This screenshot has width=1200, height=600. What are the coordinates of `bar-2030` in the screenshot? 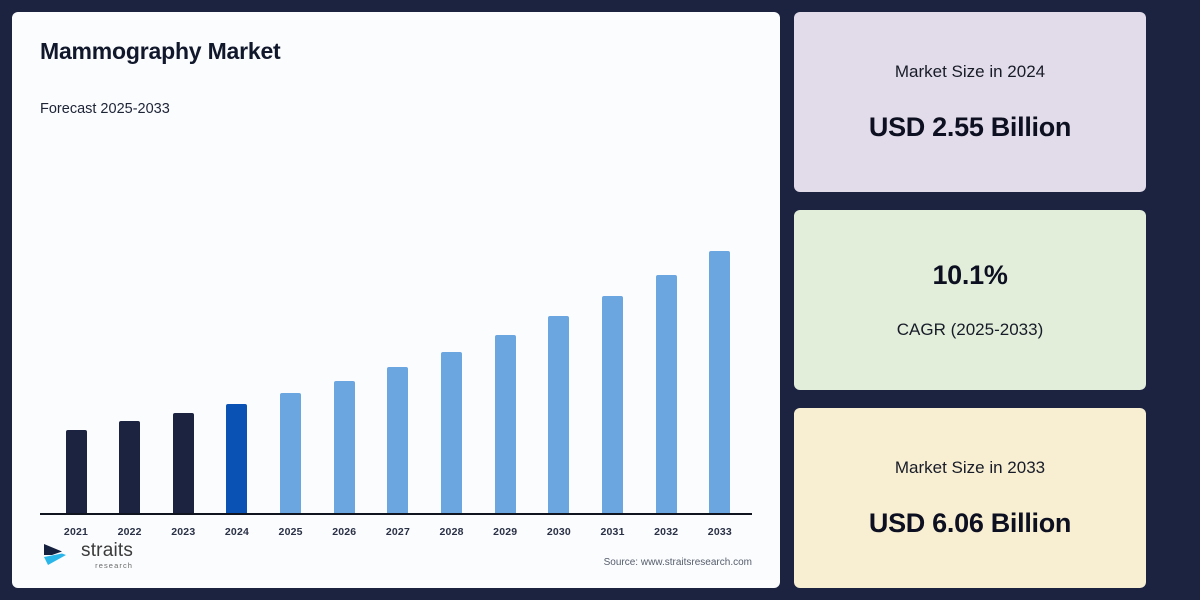 It's located at (559, 414).